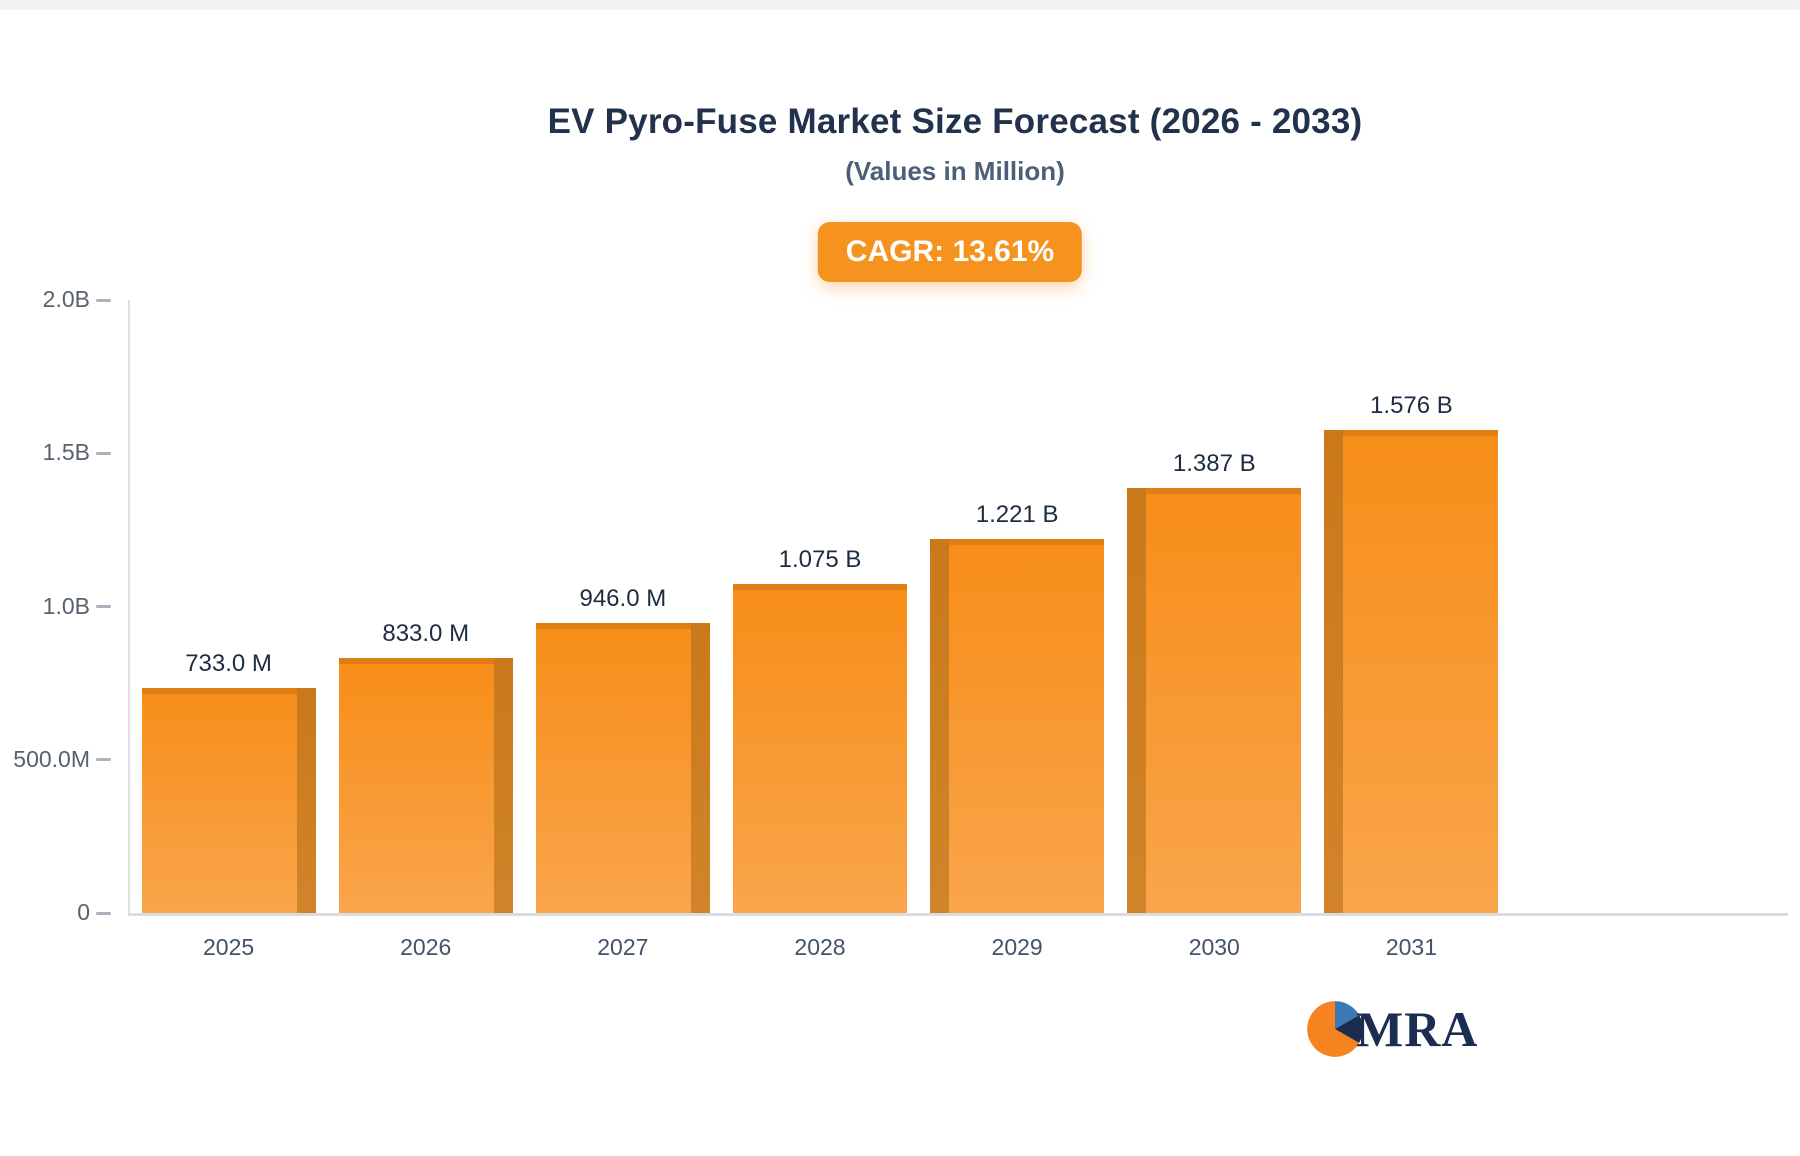  I want to click on bar-column: 1.576 B, so click(1411, 606).